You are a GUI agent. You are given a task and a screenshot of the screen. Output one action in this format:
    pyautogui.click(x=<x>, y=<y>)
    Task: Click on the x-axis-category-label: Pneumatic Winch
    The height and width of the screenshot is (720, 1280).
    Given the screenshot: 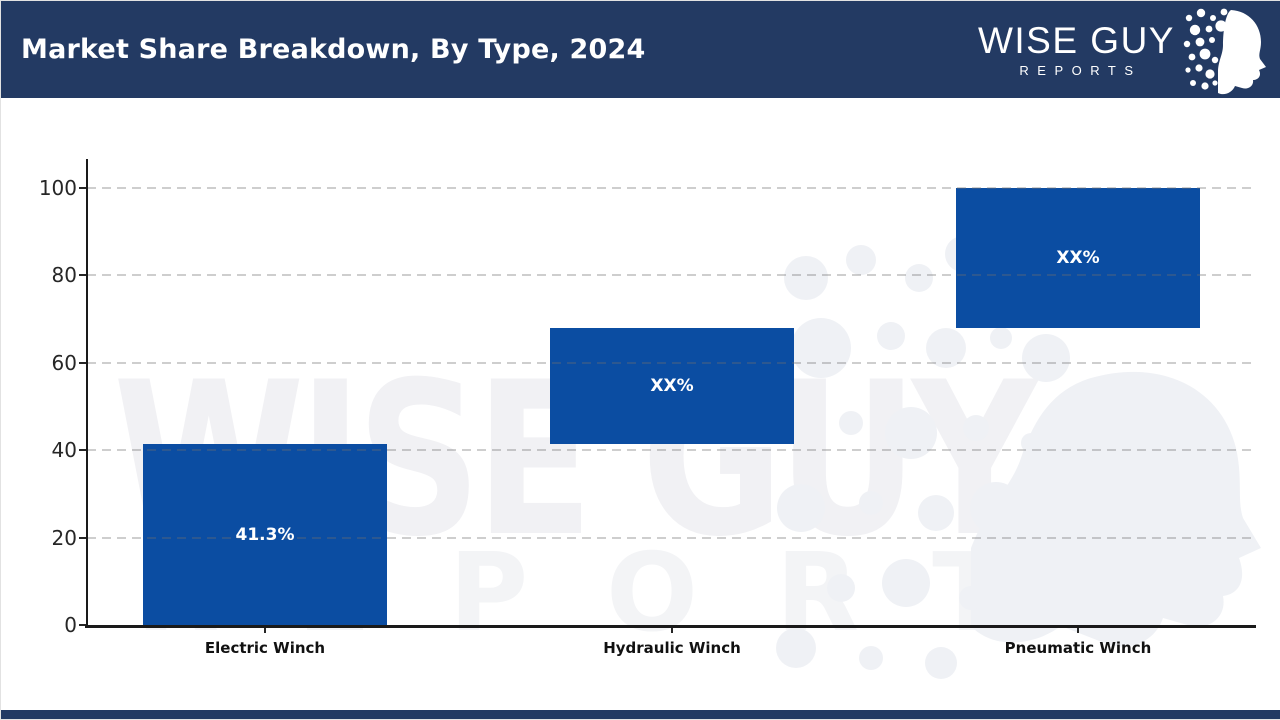 What is the action you would take?
    pyautogui.click(x=1078, y=648)
    